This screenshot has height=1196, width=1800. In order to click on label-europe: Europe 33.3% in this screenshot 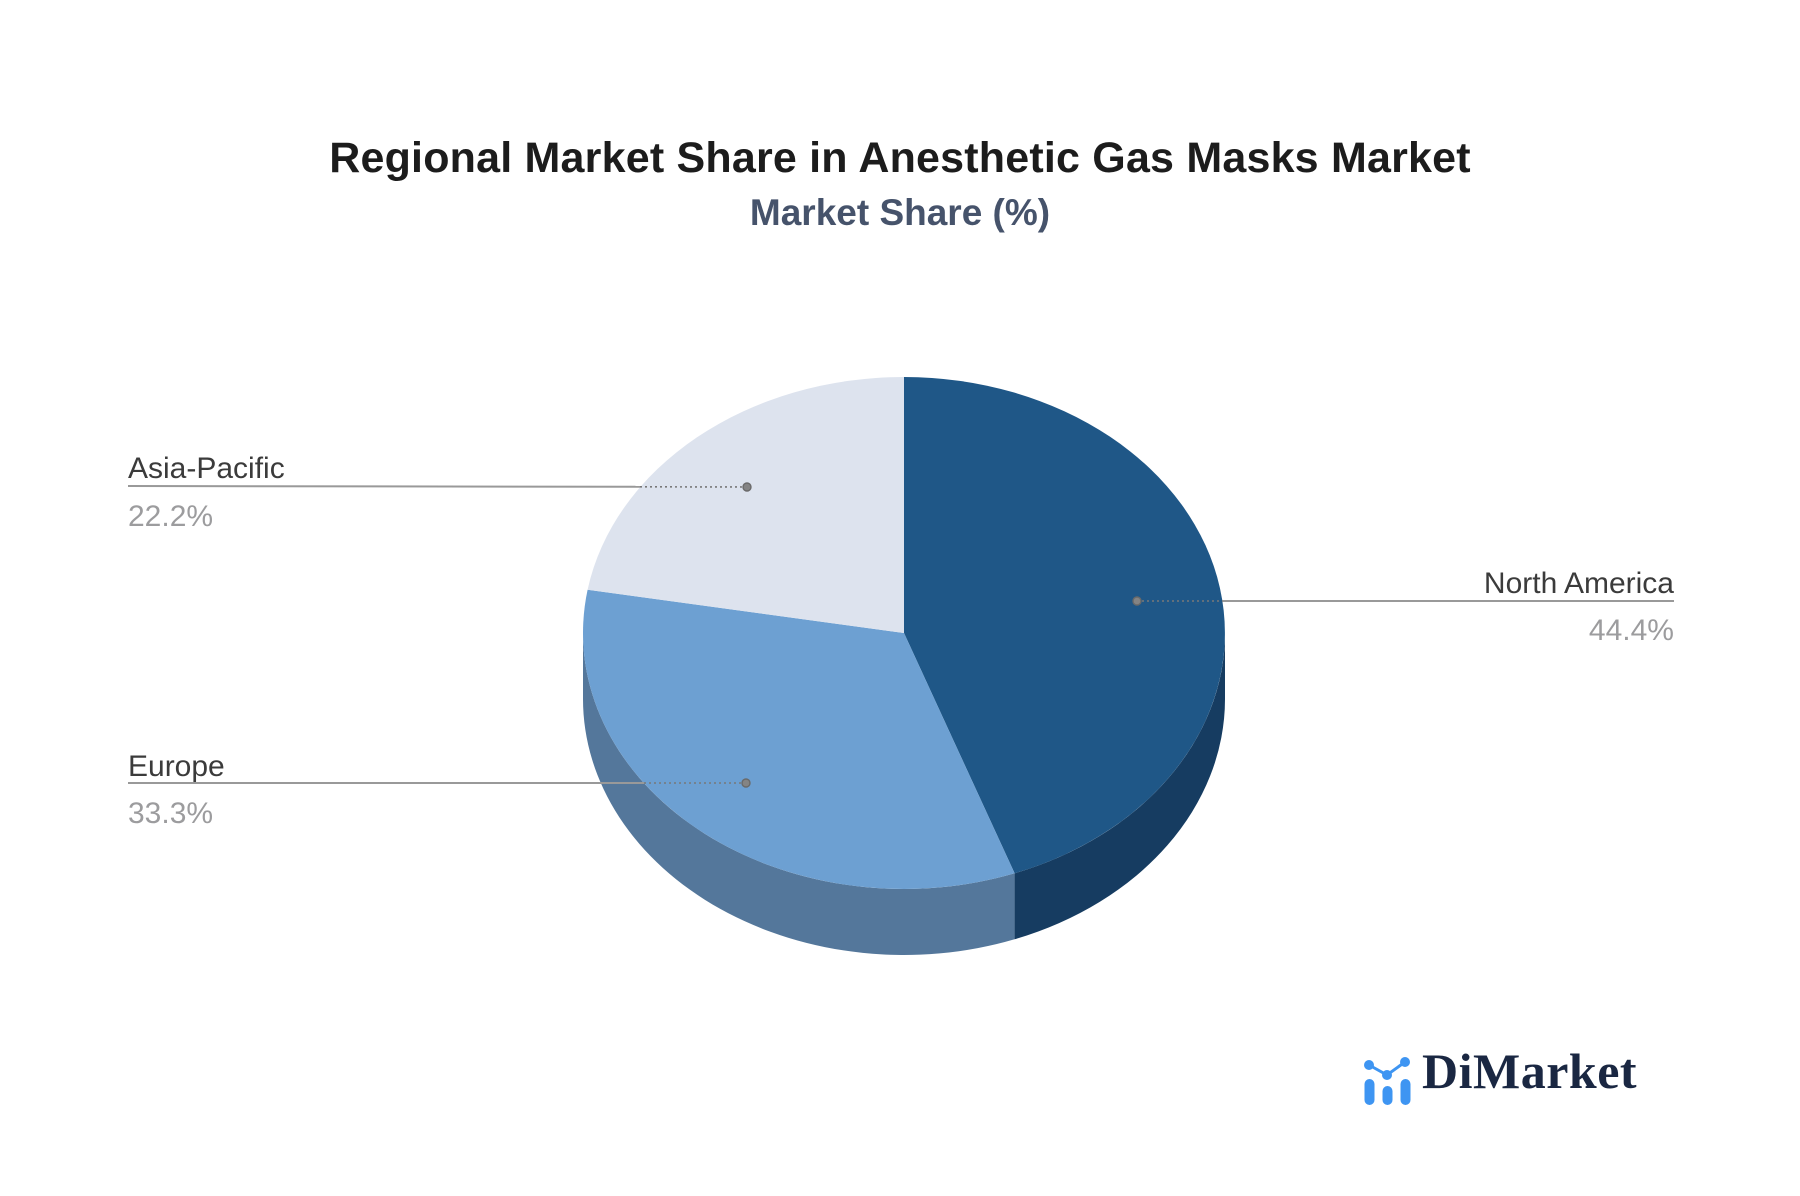, I will do `click(176, 790)`.